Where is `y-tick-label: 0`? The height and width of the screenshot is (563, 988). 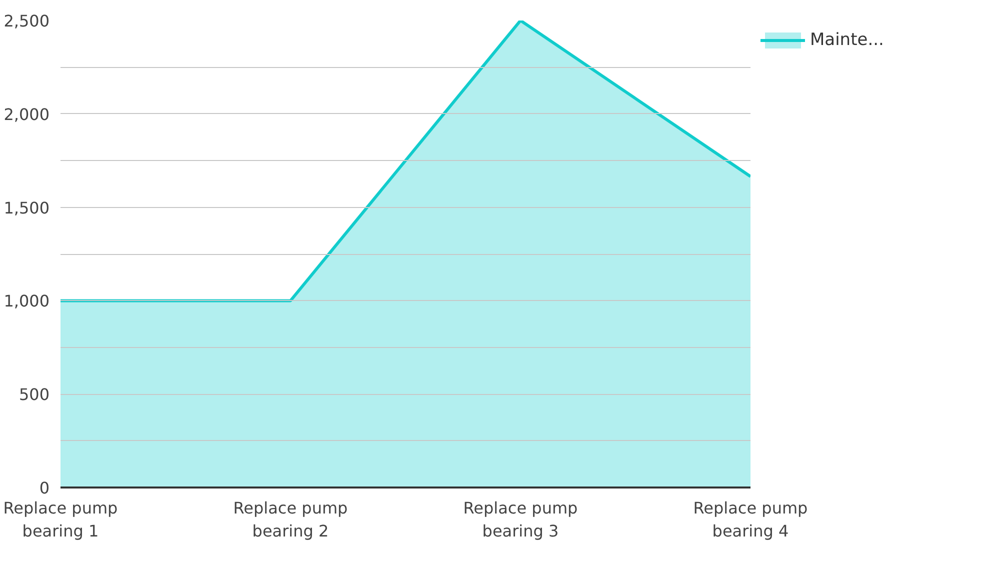 y-tick-label: 0 is located at coordinates (44, 488).